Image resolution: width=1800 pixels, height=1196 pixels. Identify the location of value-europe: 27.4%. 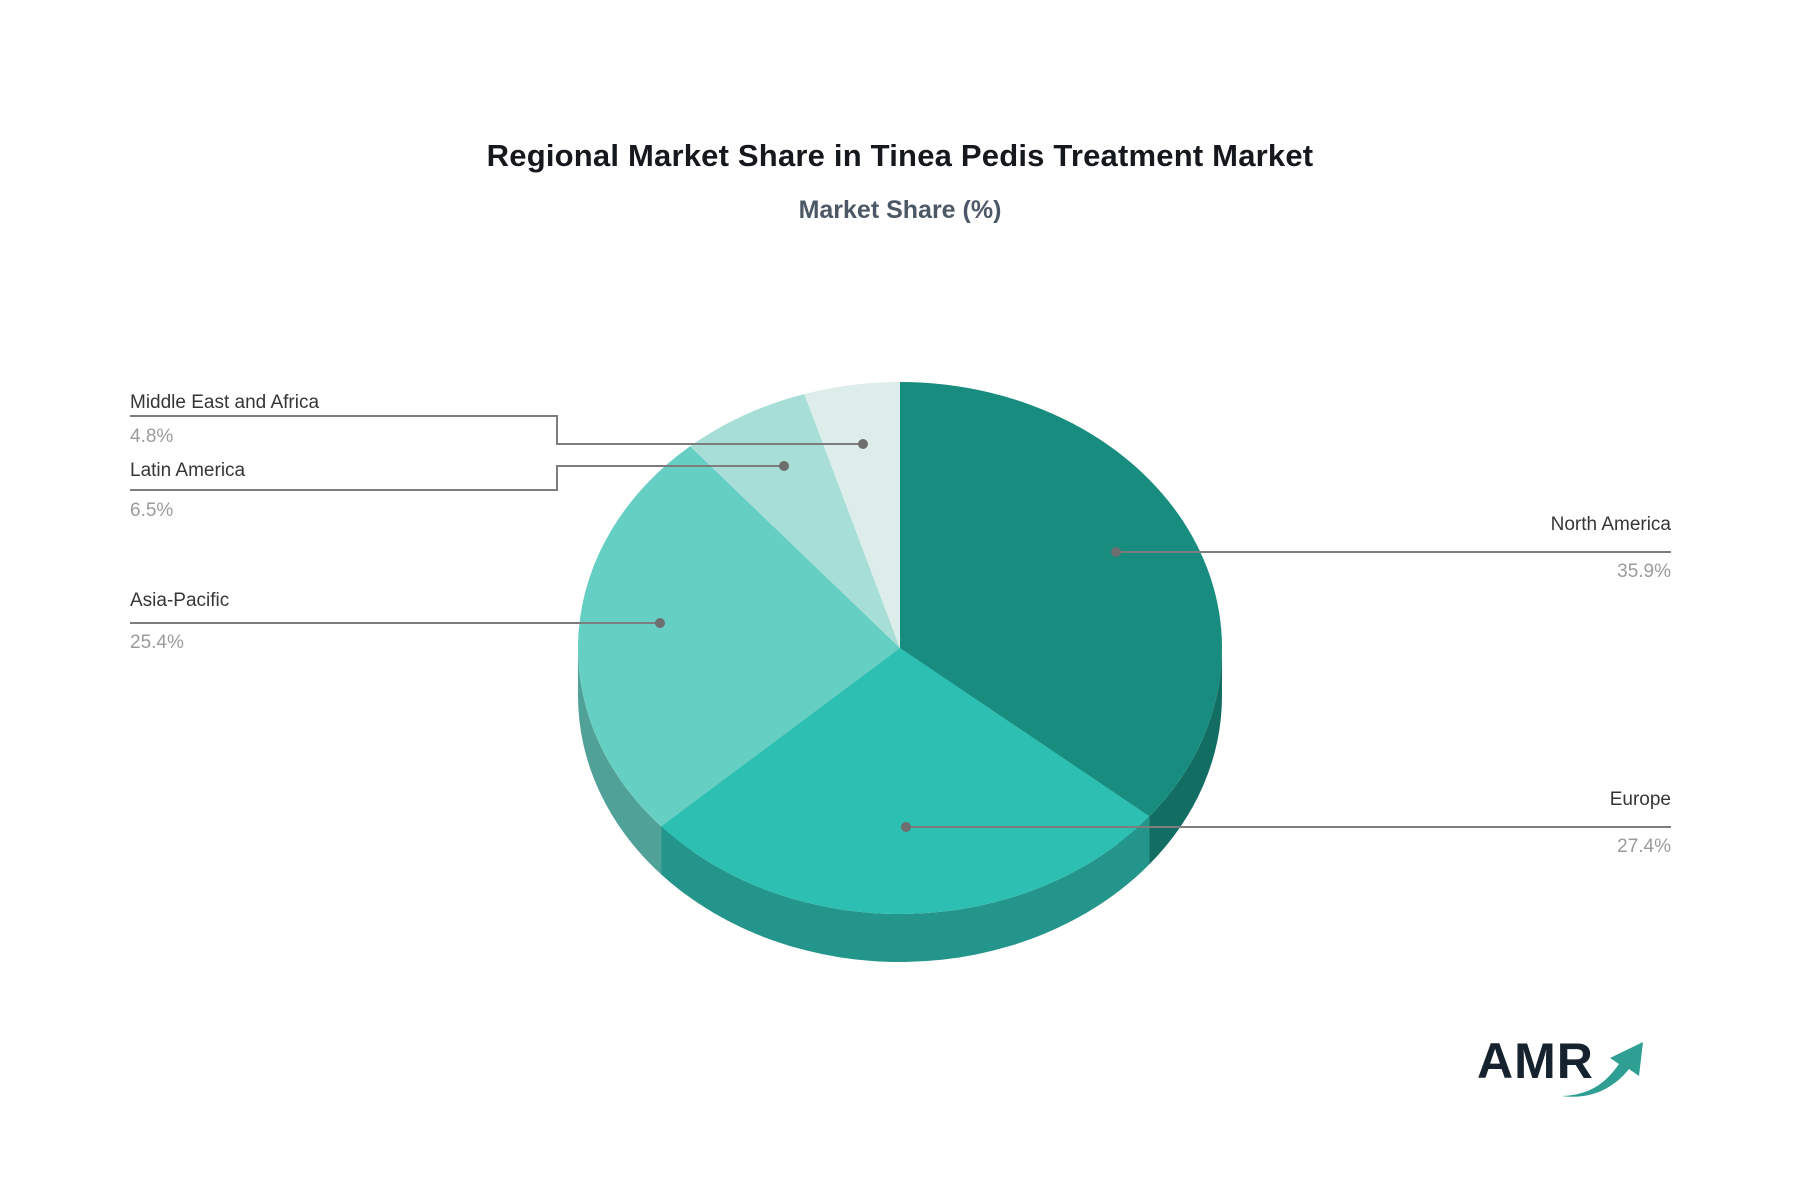
(1644, 846).